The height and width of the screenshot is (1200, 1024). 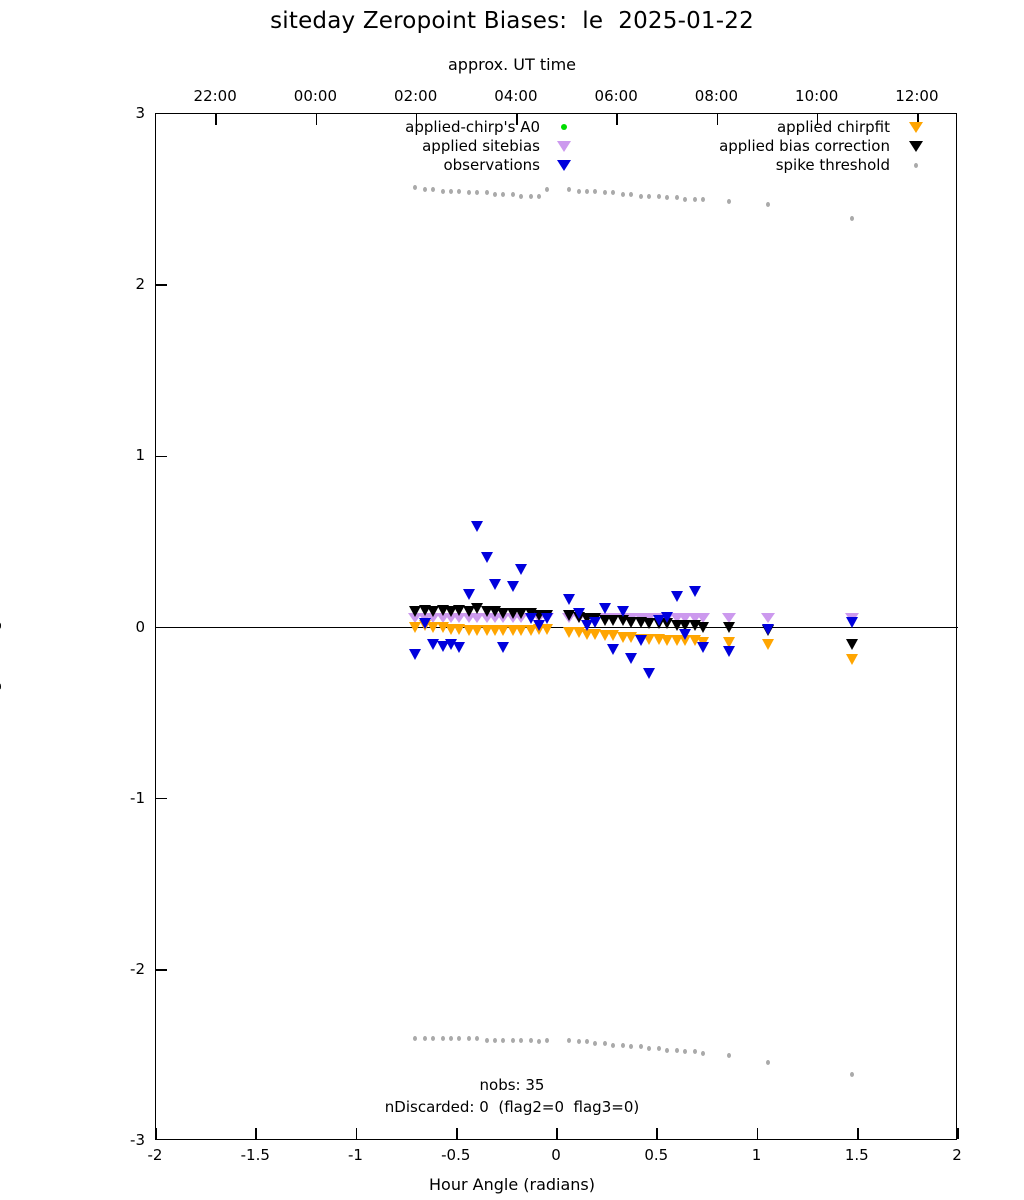 I want to click on y-axis-tick-label: 3, so click(x=140, y=113).